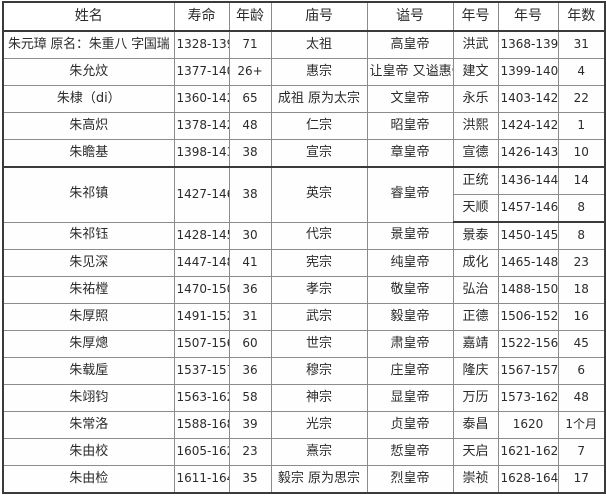  What do you see at coordinates (528, 208) in the screenshot?
I see `cell-era-years: 1457-1464` at bounding box center [528, 208].